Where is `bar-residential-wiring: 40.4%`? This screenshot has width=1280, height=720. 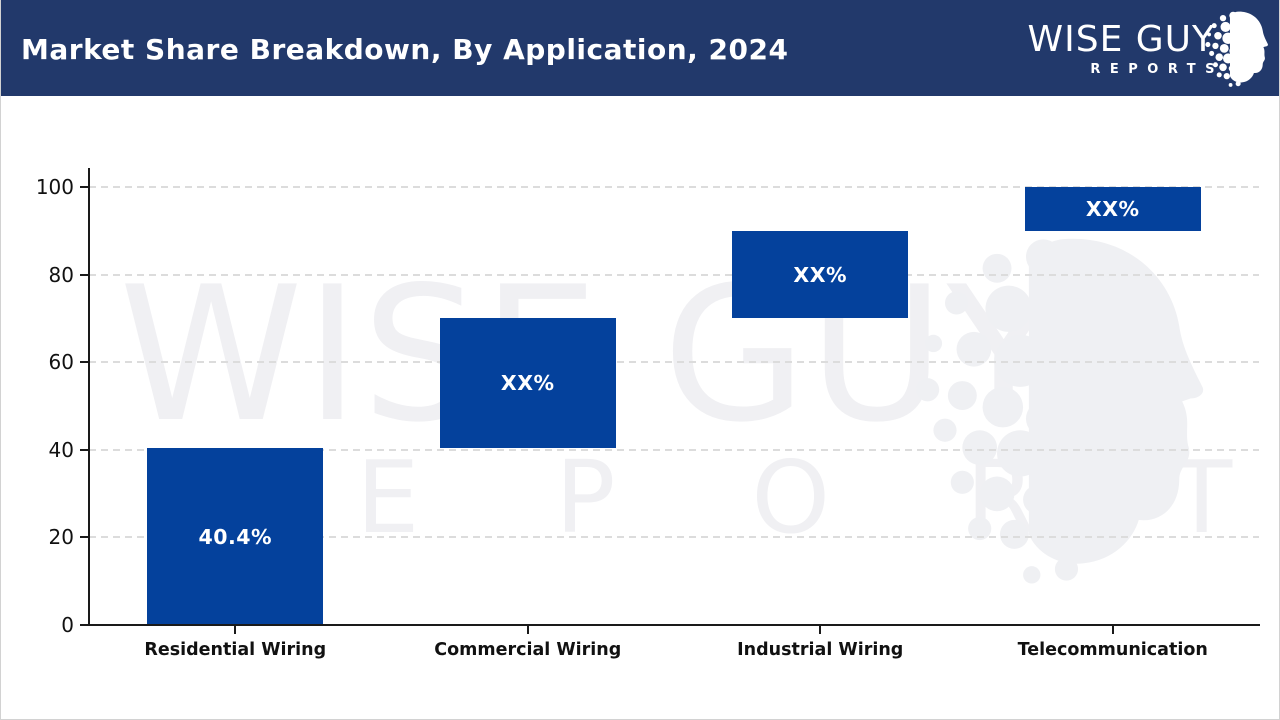 bar-residential-wiring: 40.4% is located at coordinates (235, 536).